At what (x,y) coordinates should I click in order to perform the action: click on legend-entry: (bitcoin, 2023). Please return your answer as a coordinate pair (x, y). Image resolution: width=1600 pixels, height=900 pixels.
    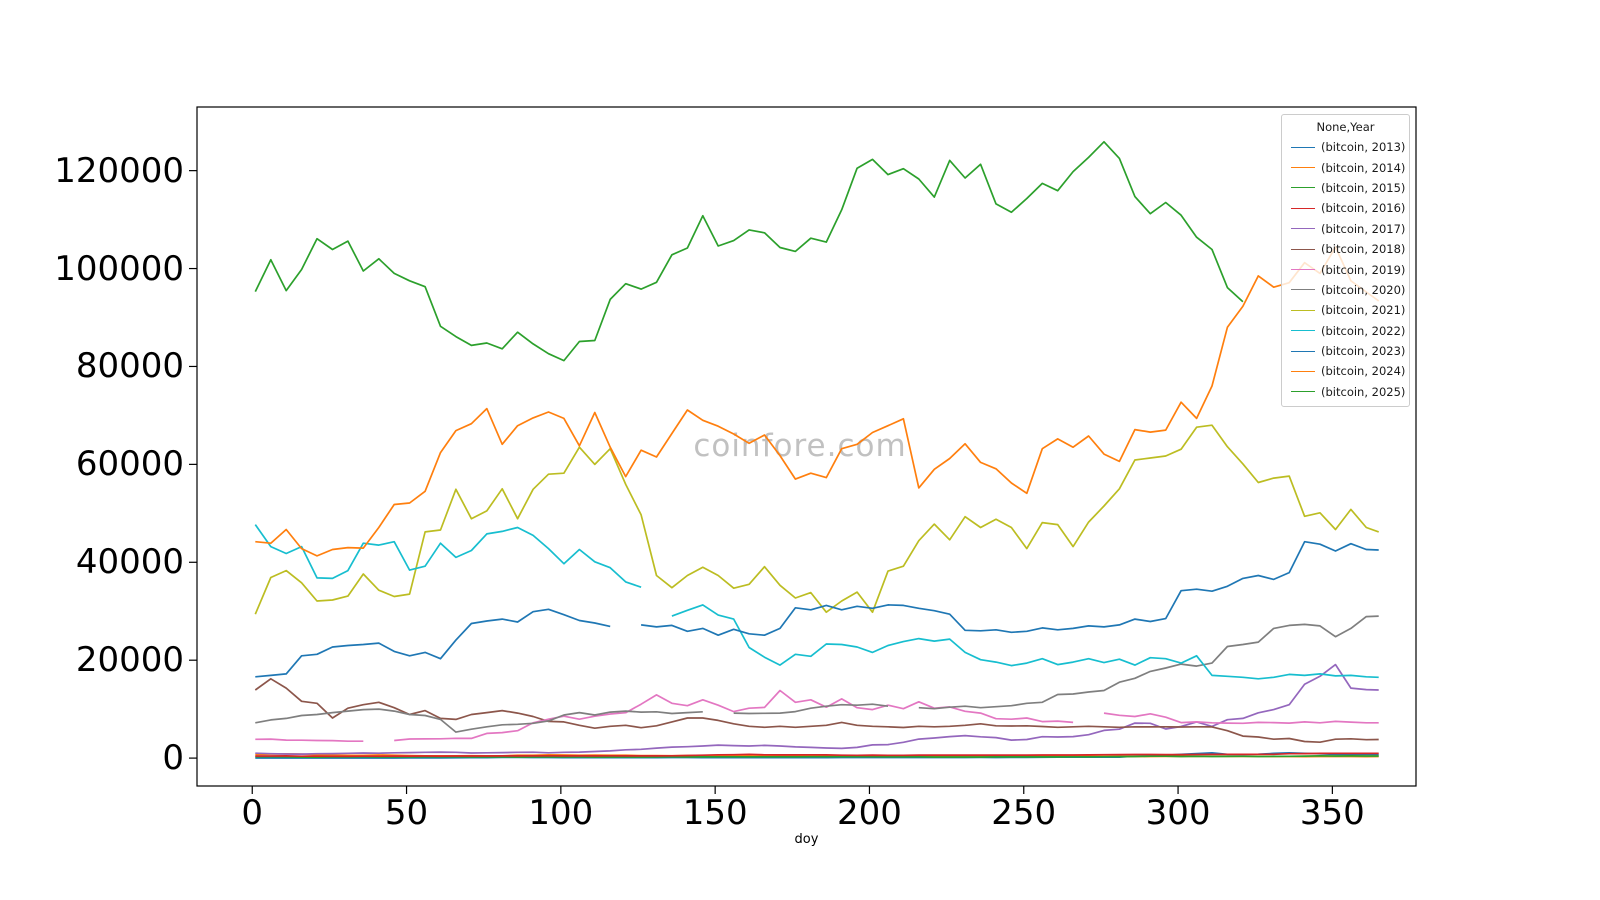
    Looking at the image, I should click on (1345, 351).